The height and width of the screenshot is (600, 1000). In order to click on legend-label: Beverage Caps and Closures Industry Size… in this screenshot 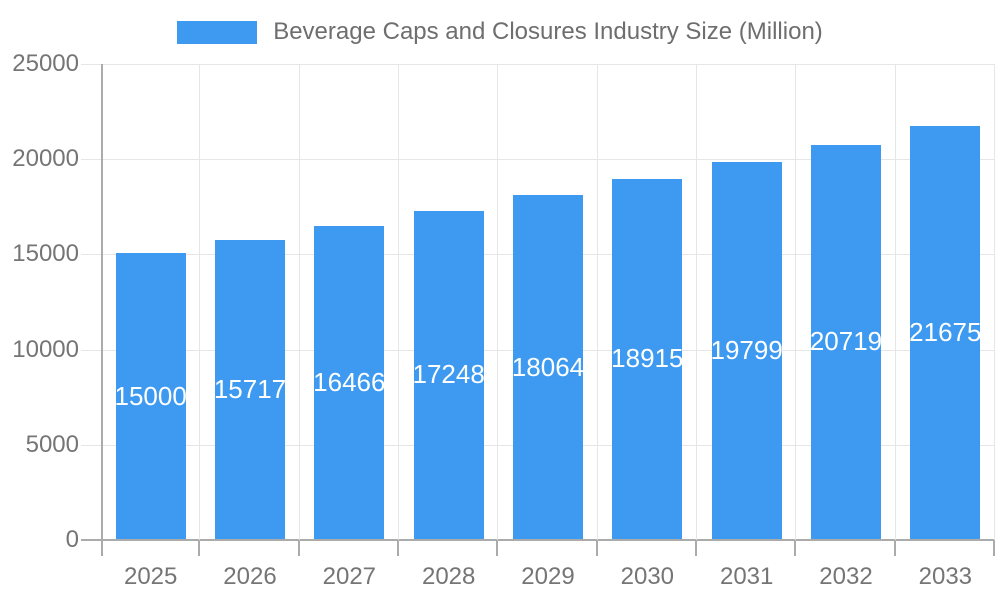, I will do `click(548, 31)`.